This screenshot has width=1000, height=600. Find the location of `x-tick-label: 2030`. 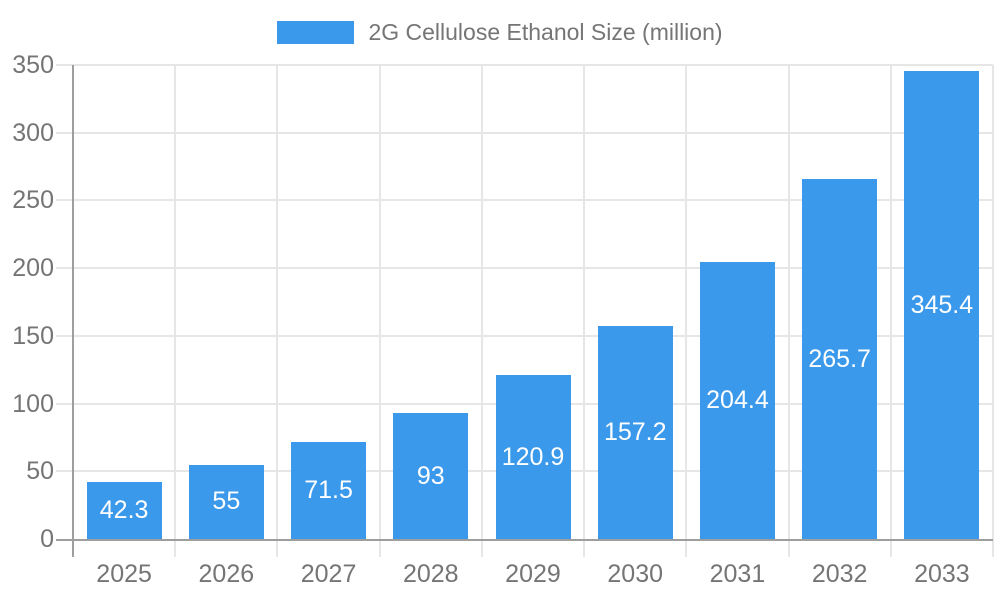

x-tick-label: 2030 is located at coordinates (635, 574).